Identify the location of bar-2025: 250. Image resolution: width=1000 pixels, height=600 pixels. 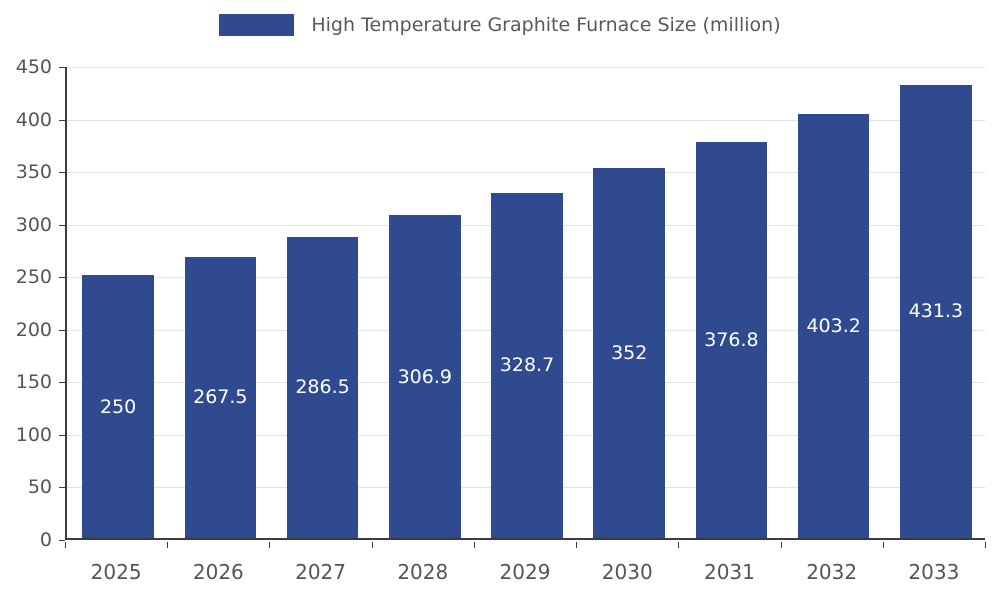
(118, 406).